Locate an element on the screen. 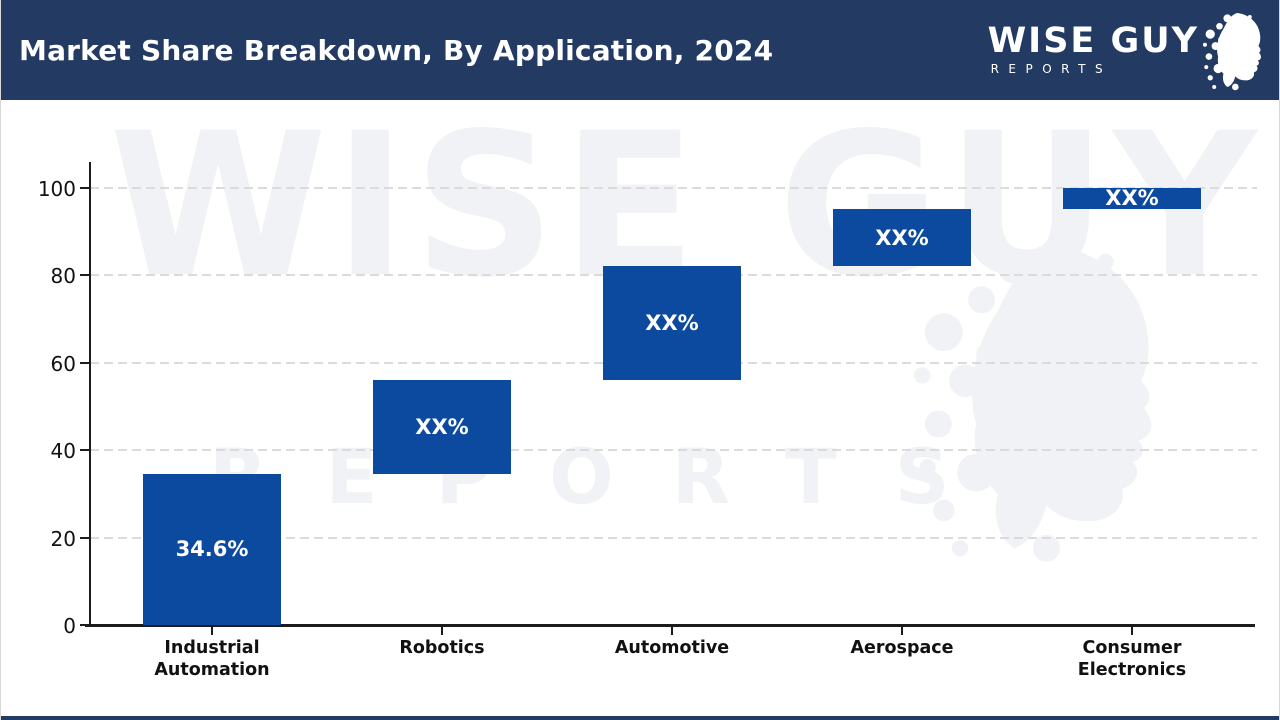 This screenshot has height=720, width=1280. y-tick-label: 0 is located at coordinates (69, 626).